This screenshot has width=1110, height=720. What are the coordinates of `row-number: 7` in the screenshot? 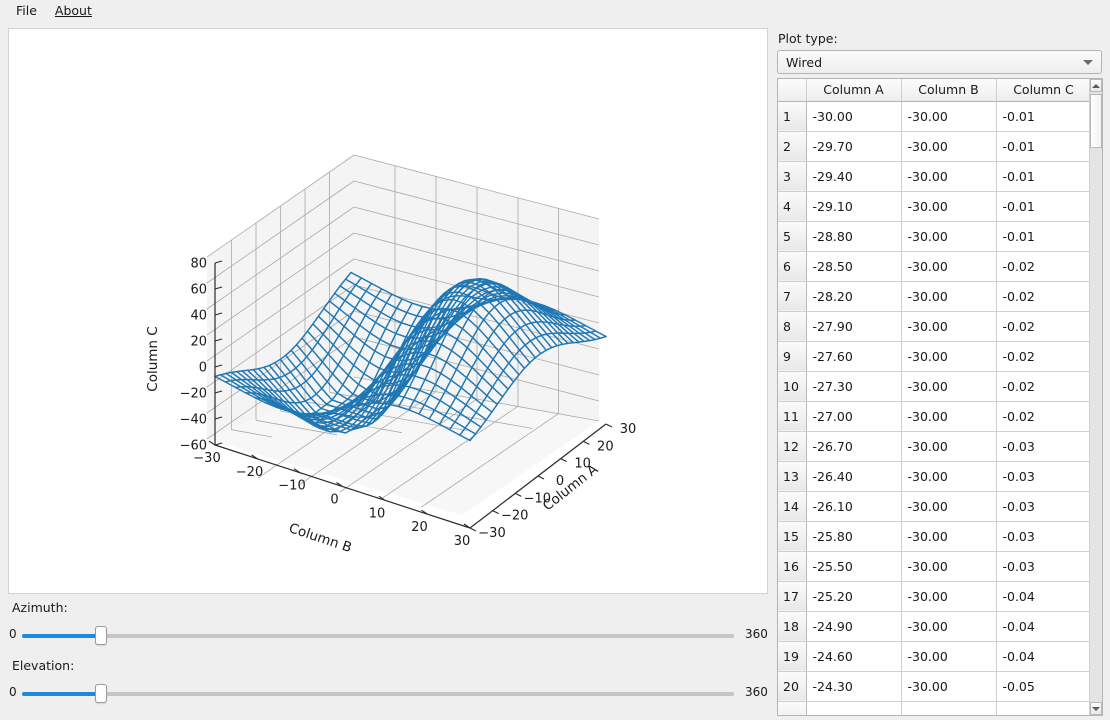 It's located at (792, 296).